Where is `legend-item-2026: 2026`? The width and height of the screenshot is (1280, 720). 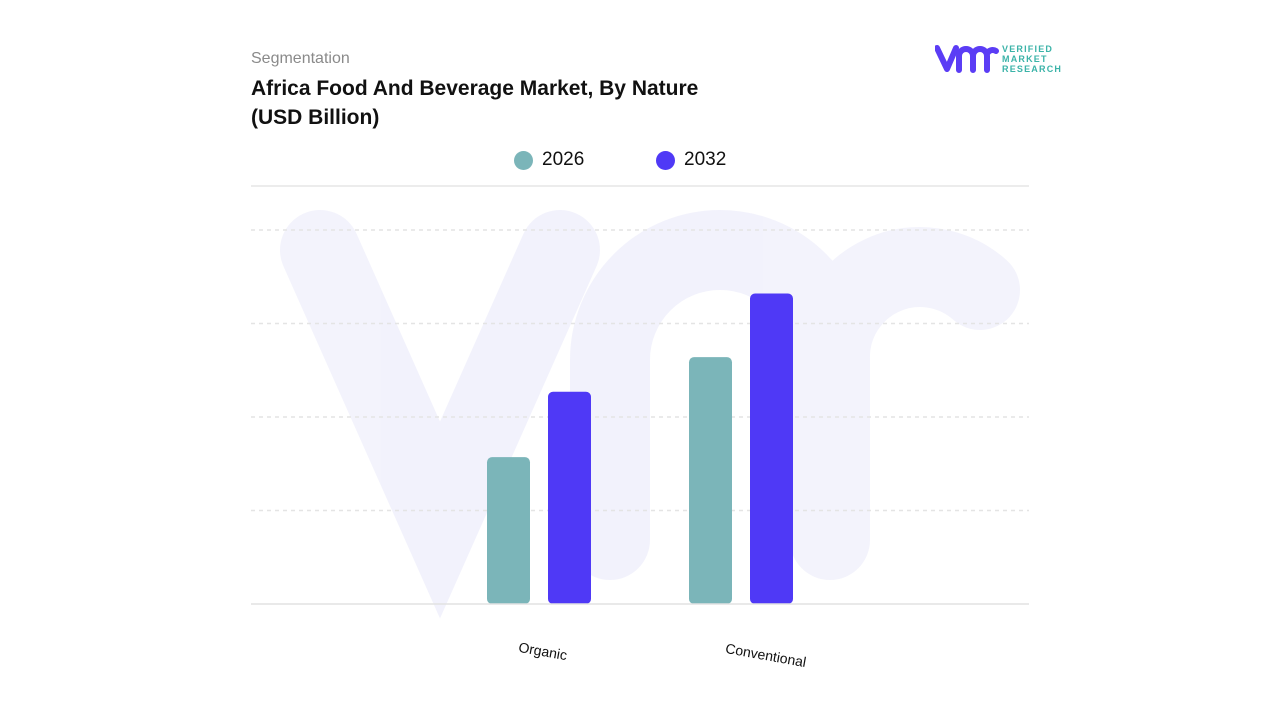 legend-item-2026: 2026 is located at coordinates (549, 160).